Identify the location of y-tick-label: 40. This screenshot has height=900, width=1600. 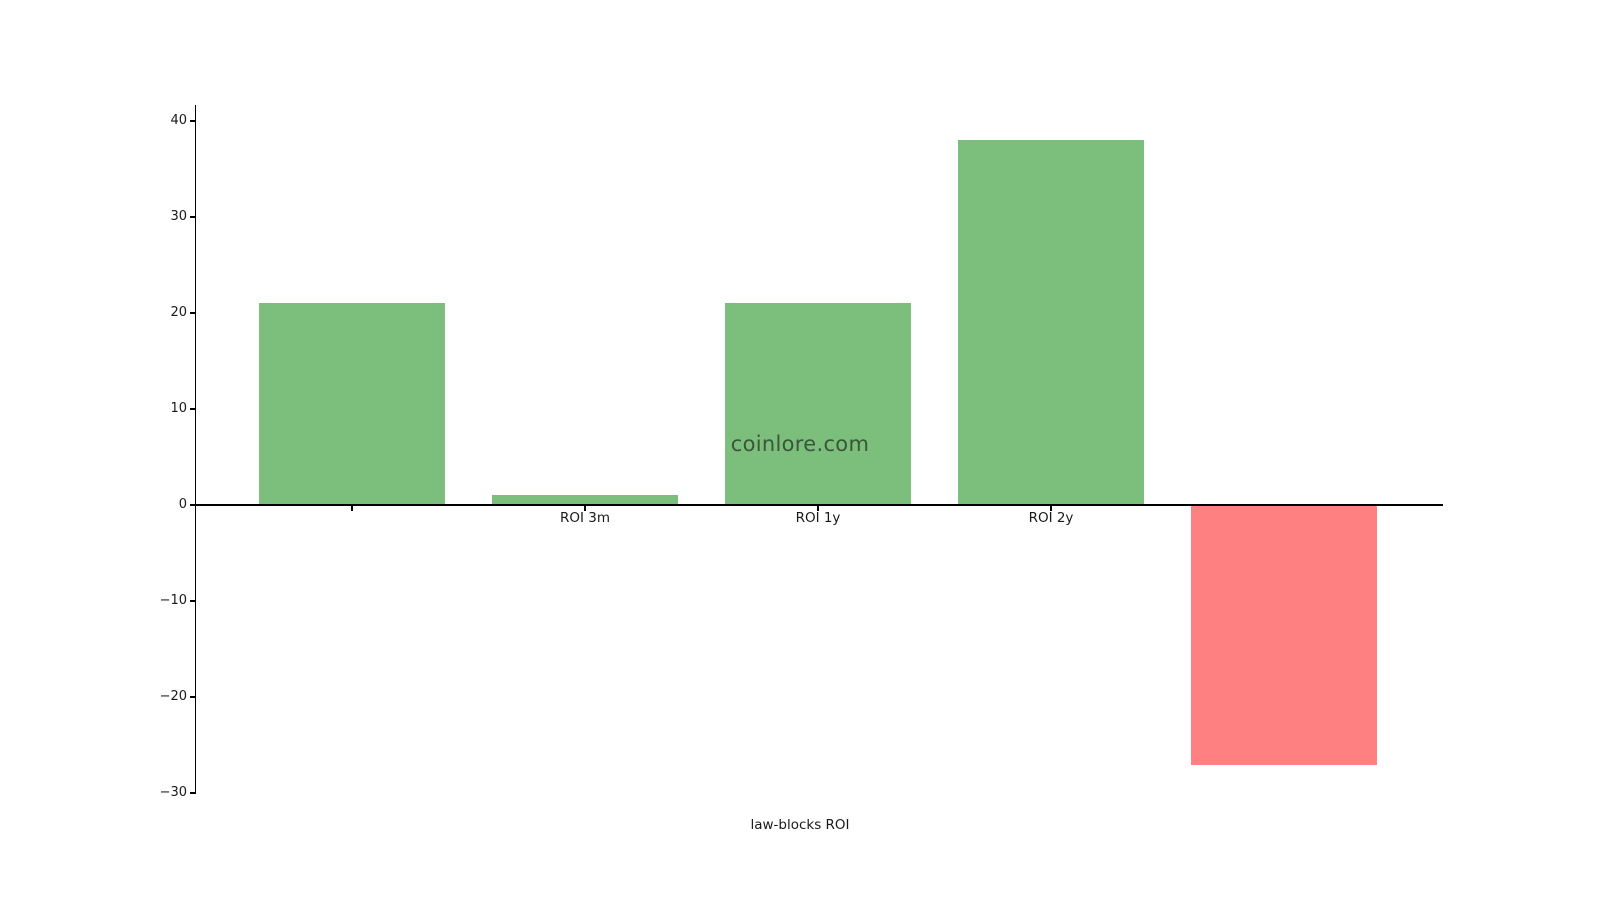
(178, 120).